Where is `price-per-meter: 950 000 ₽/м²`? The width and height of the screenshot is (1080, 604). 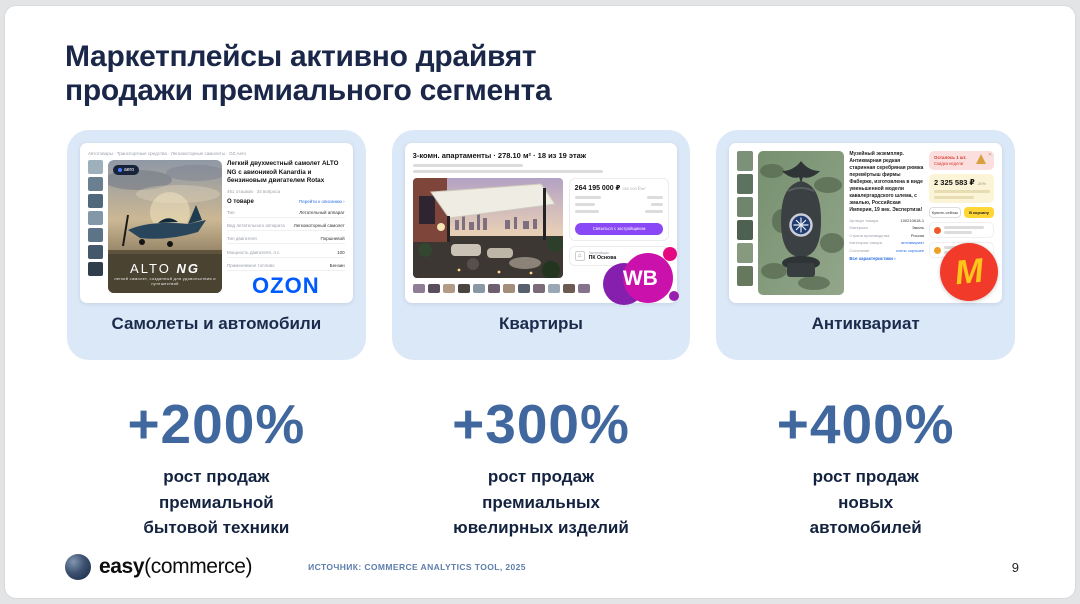
price-per-meter: 950 000 ₽/м² is located at coordinates (634, 188).